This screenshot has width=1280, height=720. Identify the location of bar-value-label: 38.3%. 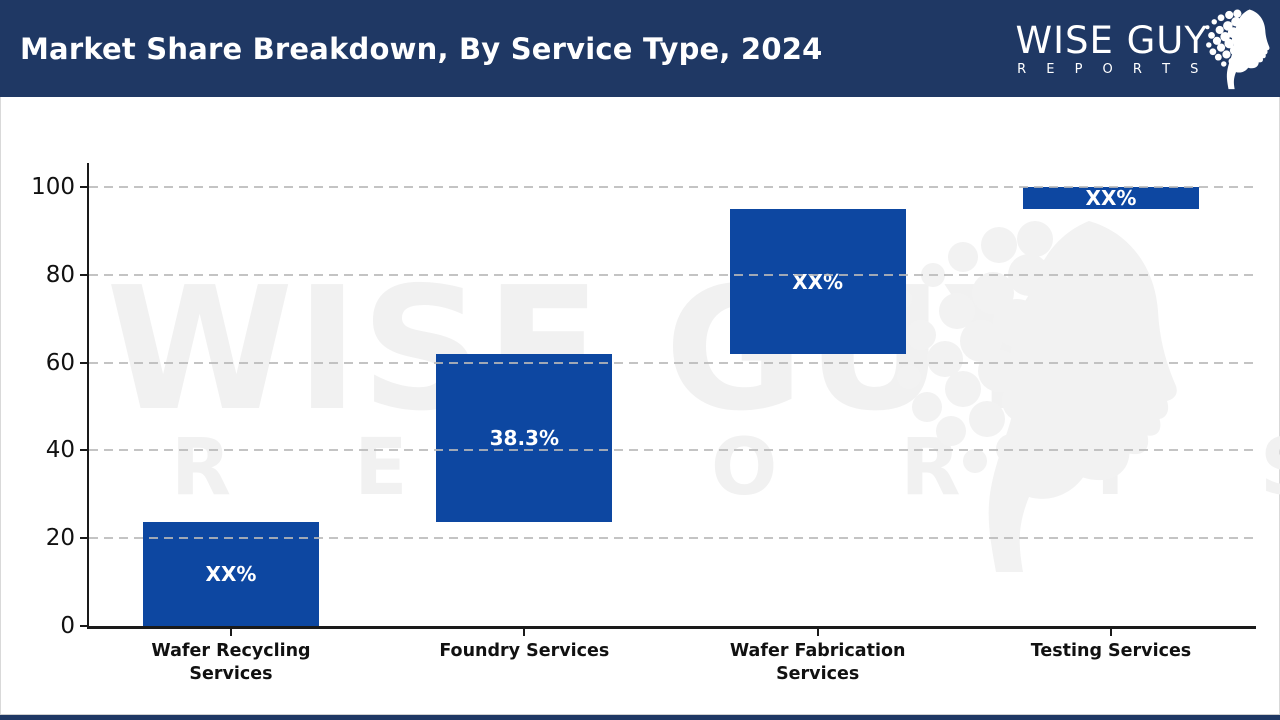
(524, 437).